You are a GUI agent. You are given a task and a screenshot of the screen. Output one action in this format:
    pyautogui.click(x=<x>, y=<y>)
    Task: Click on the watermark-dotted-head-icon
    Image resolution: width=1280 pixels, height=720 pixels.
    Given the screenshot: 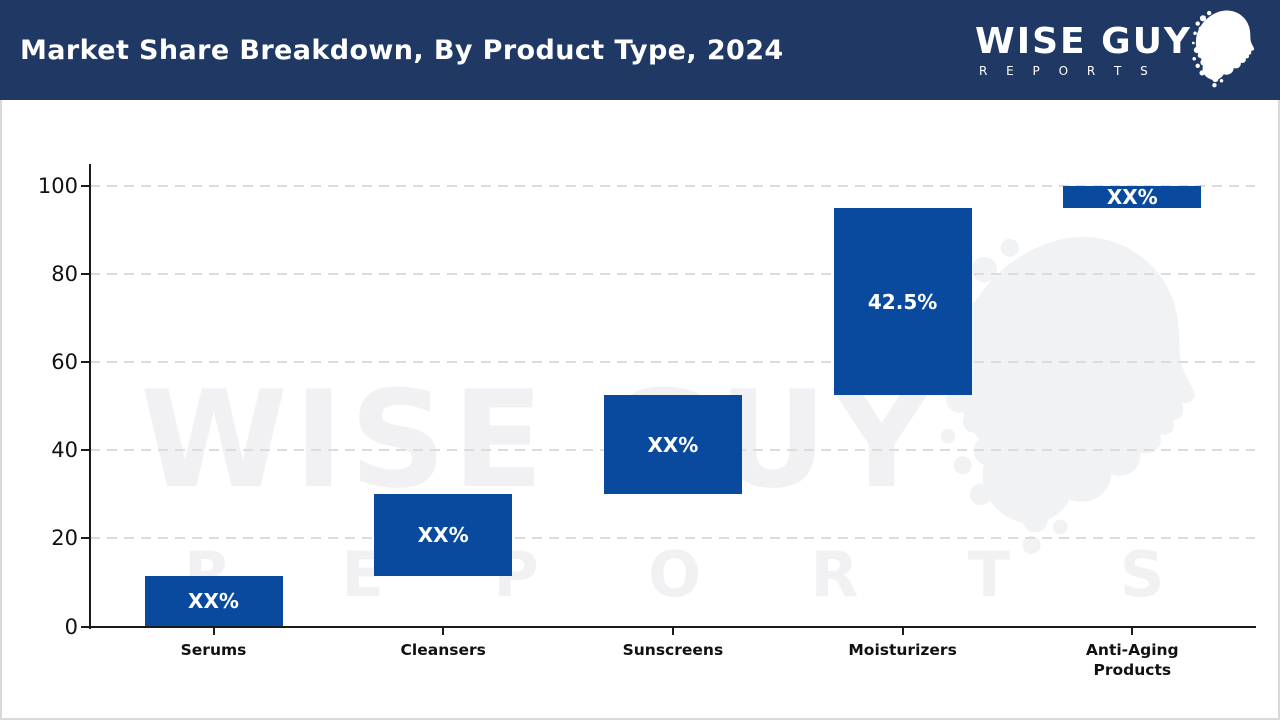 What is the action you would take?
    pyautogui.click(x=1067, y=396)
    